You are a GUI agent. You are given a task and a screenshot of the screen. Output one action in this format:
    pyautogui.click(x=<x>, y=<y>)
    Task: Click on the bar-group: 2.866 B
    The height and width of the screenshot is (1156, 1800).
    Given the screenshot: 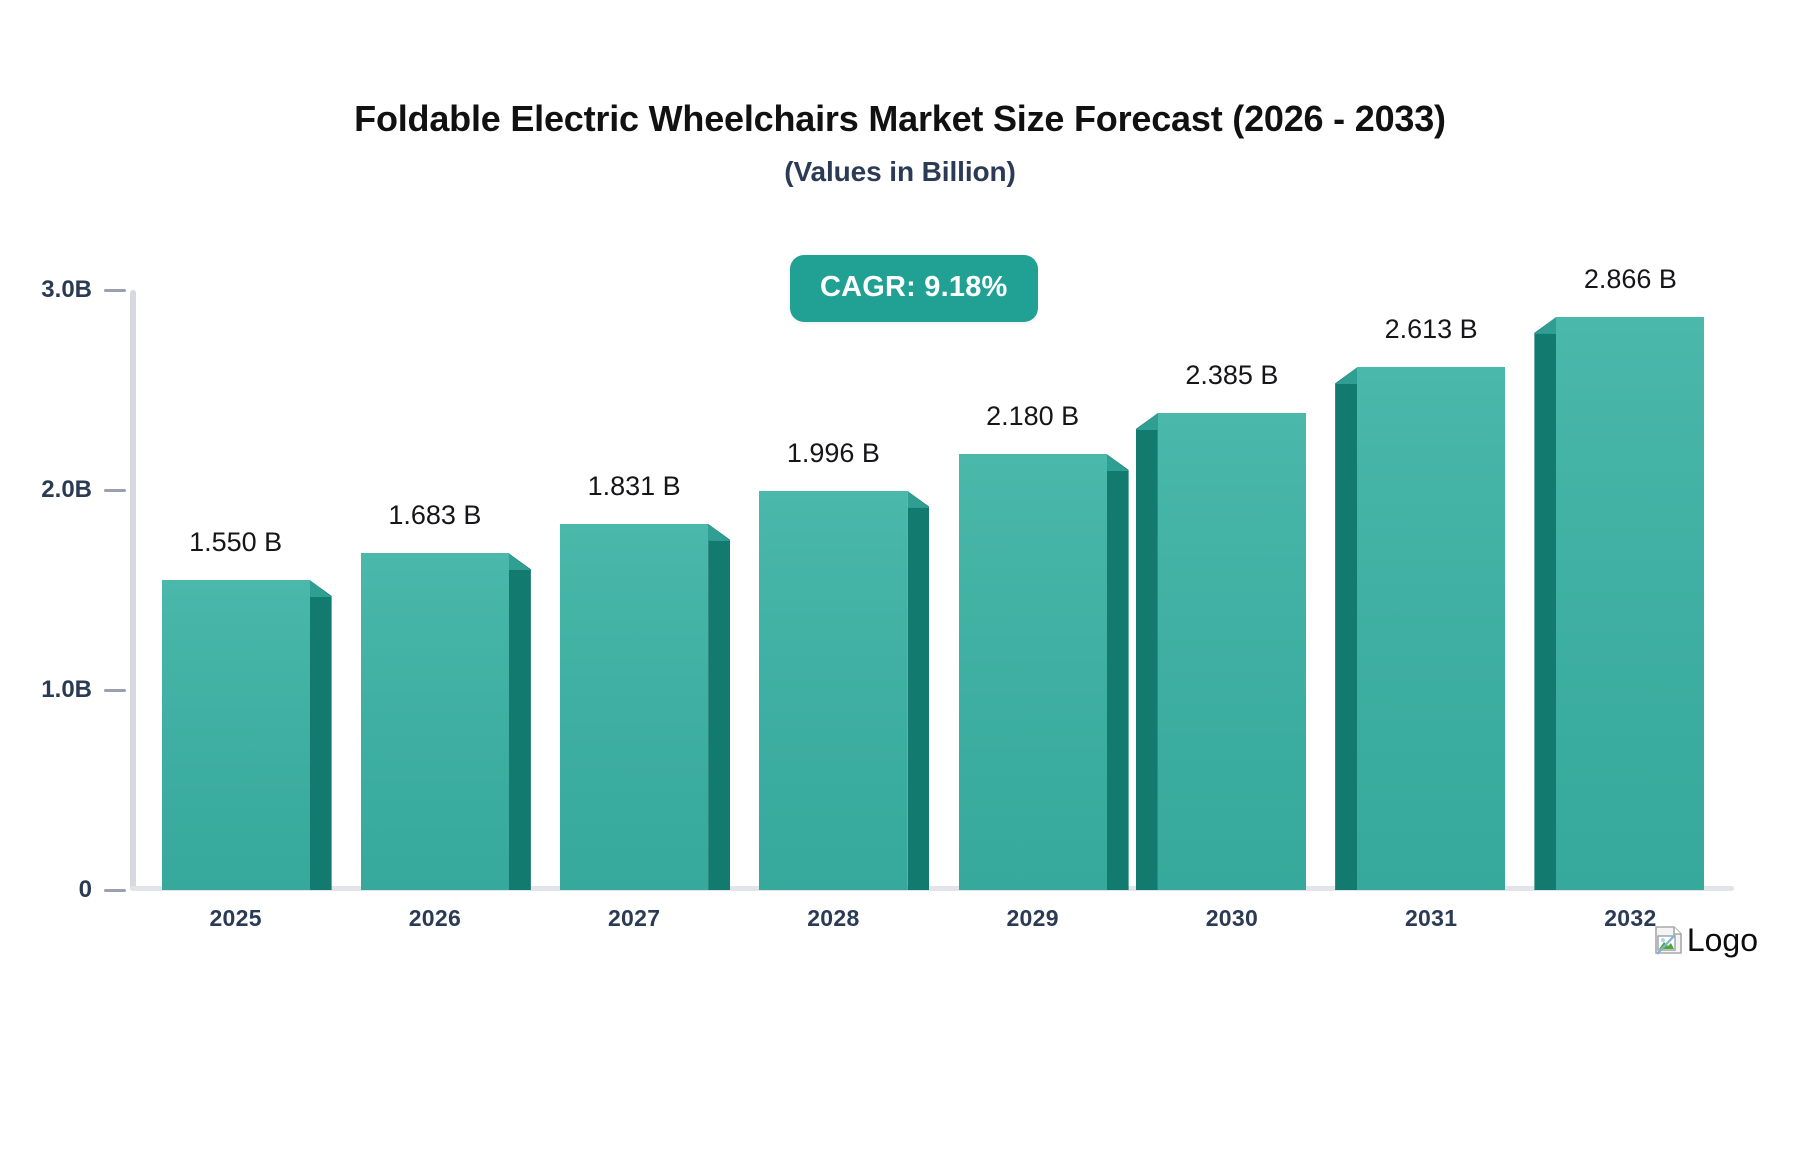 What is the action you would take?
    pyautogui.click(x=1619, y=577)
    